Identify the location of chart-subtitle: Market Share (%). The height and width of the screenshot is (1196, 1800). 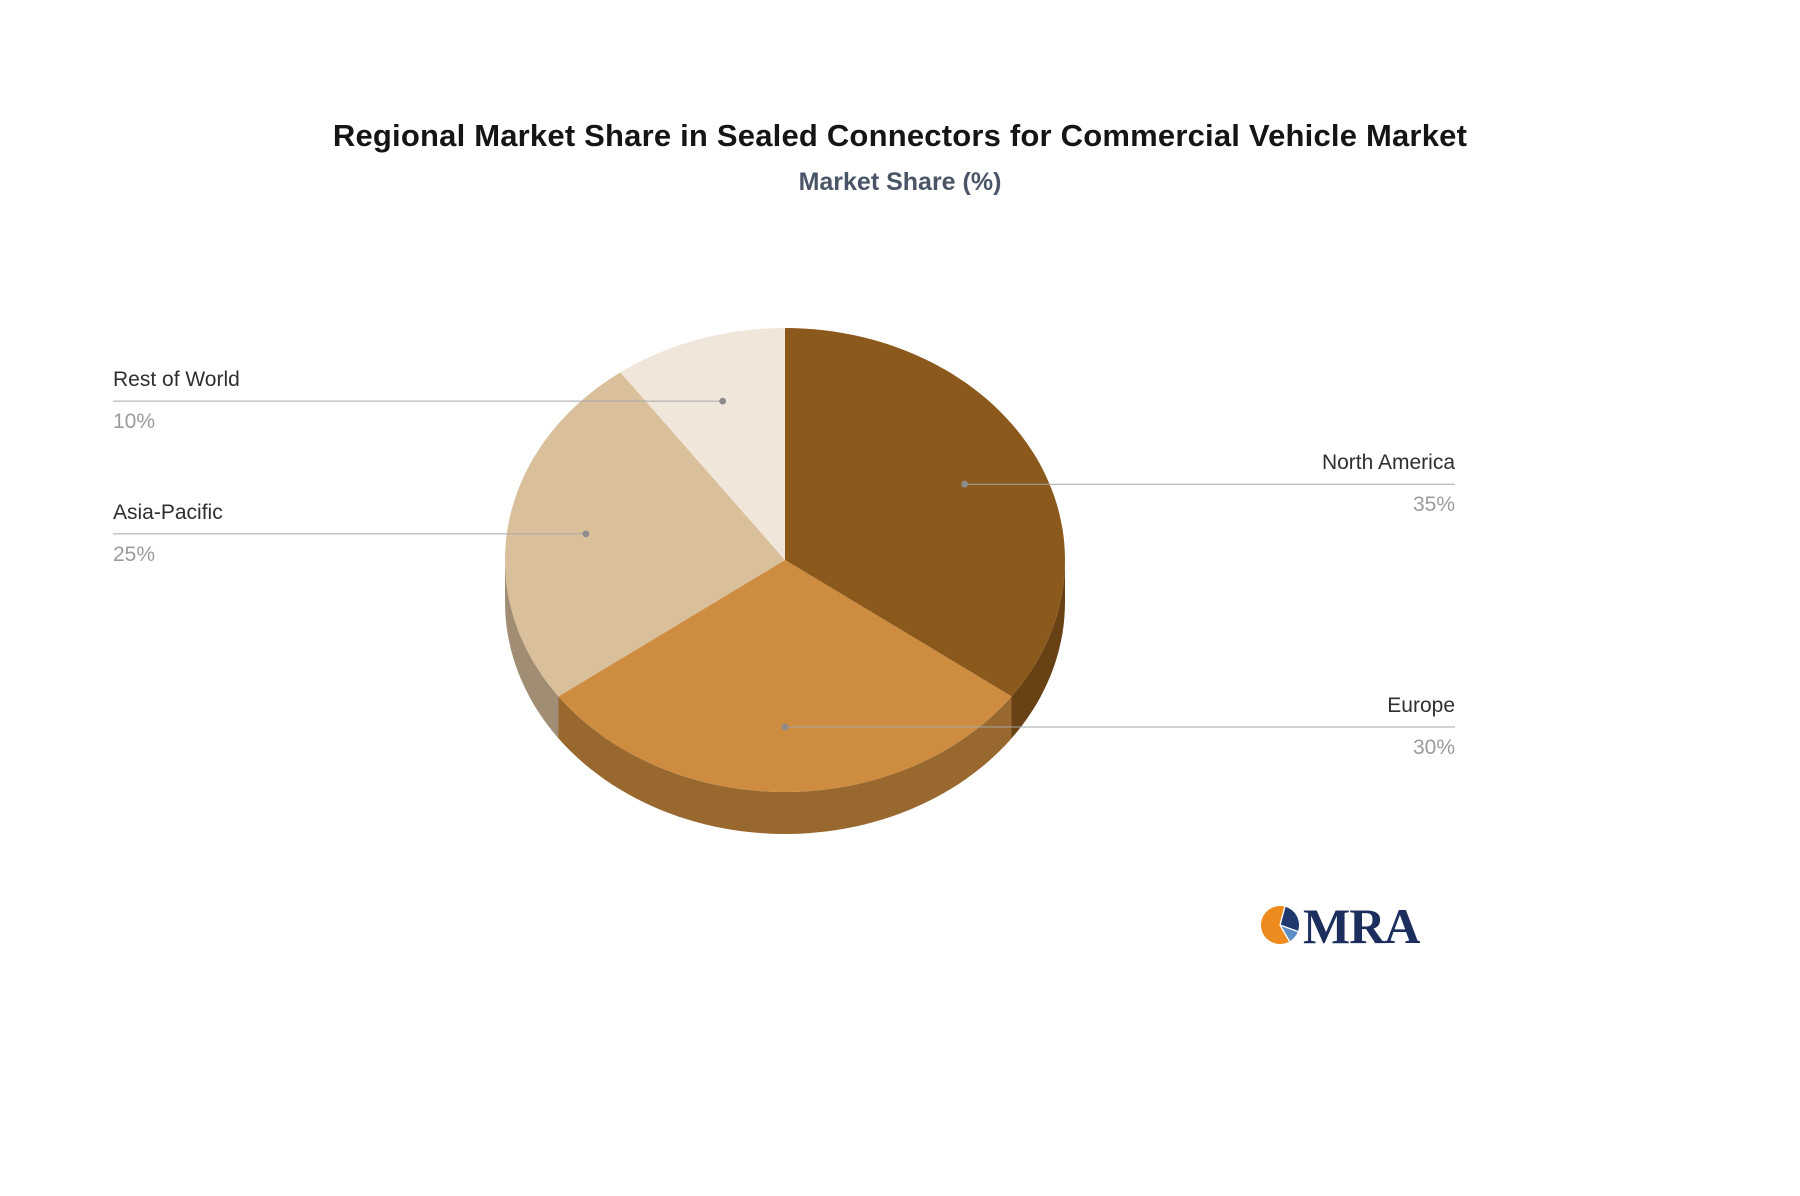
(900, 182).